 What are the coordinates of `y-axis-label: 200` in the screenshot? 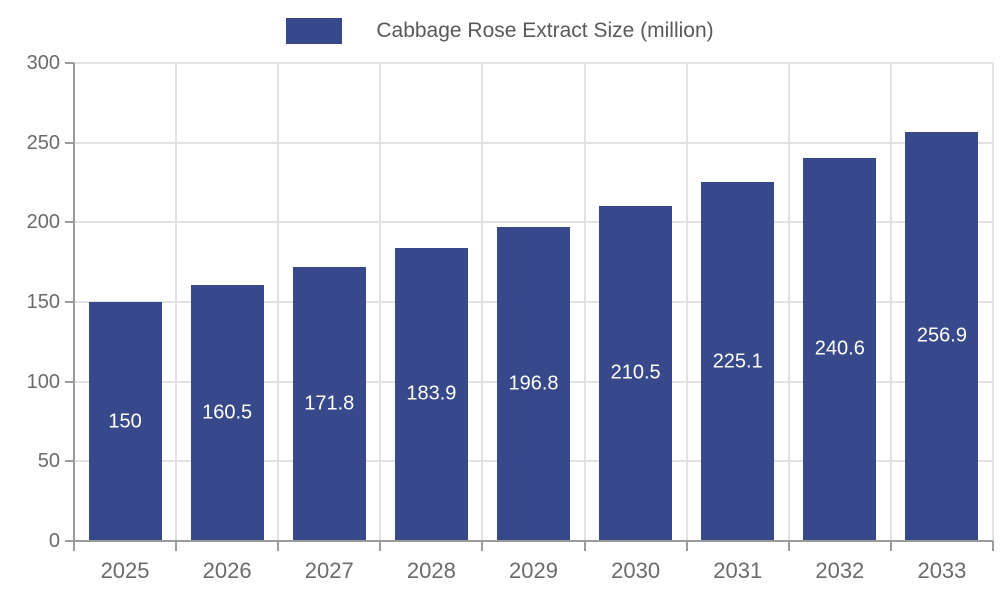 It's located at (43, 222).